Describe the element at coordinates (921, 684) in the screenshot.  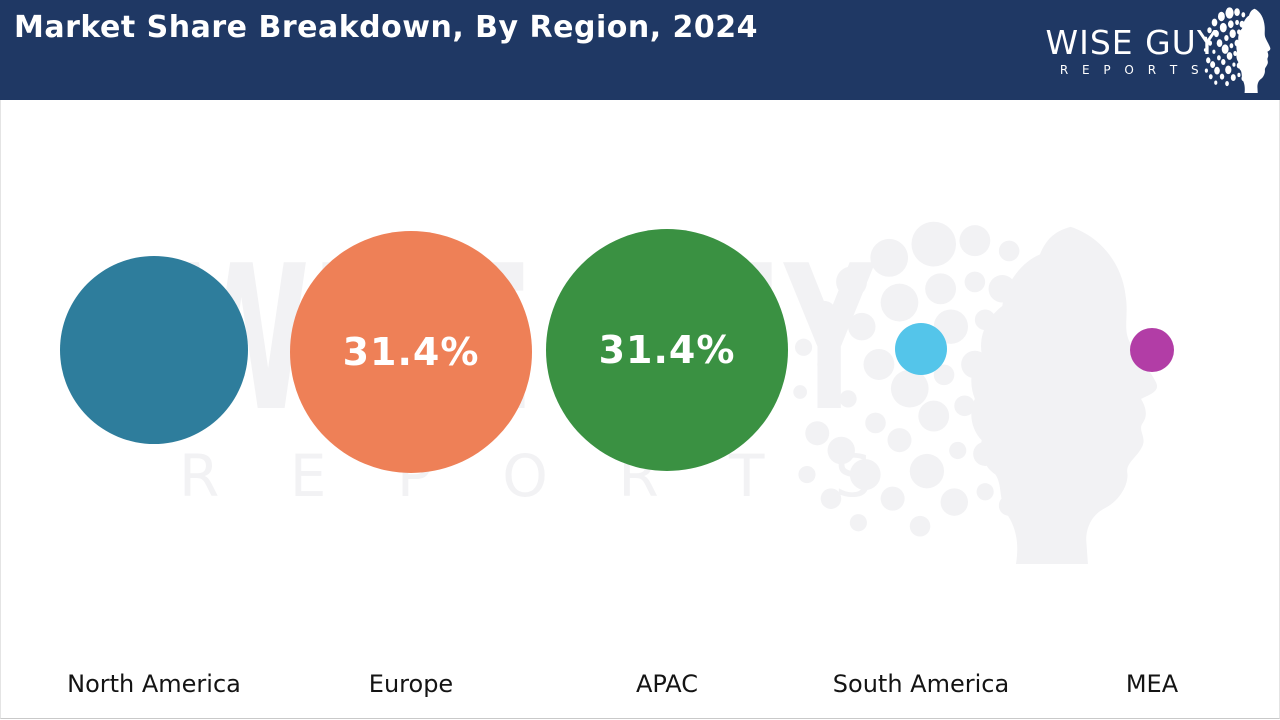
I see `category-label-south-america: South America` at that location.